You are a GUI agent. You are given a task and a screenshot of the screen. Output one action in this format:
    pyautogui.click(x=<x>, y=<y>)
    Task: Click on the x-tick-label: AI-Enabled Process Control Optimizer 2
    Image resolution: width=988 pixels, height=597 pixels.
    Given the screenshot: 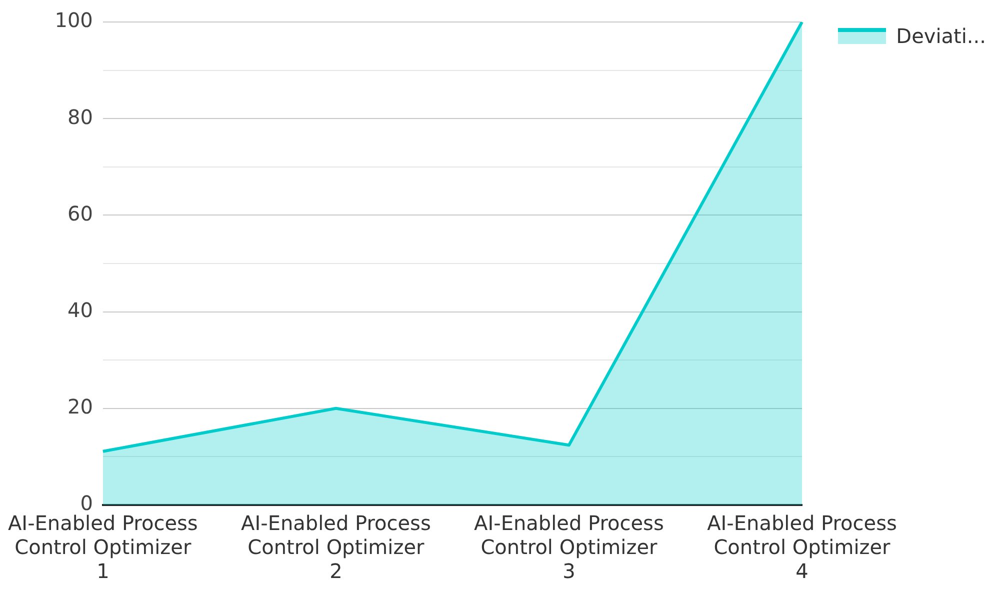 What is the action you would take?
    pyautogui.click(x=336, y=547)
    